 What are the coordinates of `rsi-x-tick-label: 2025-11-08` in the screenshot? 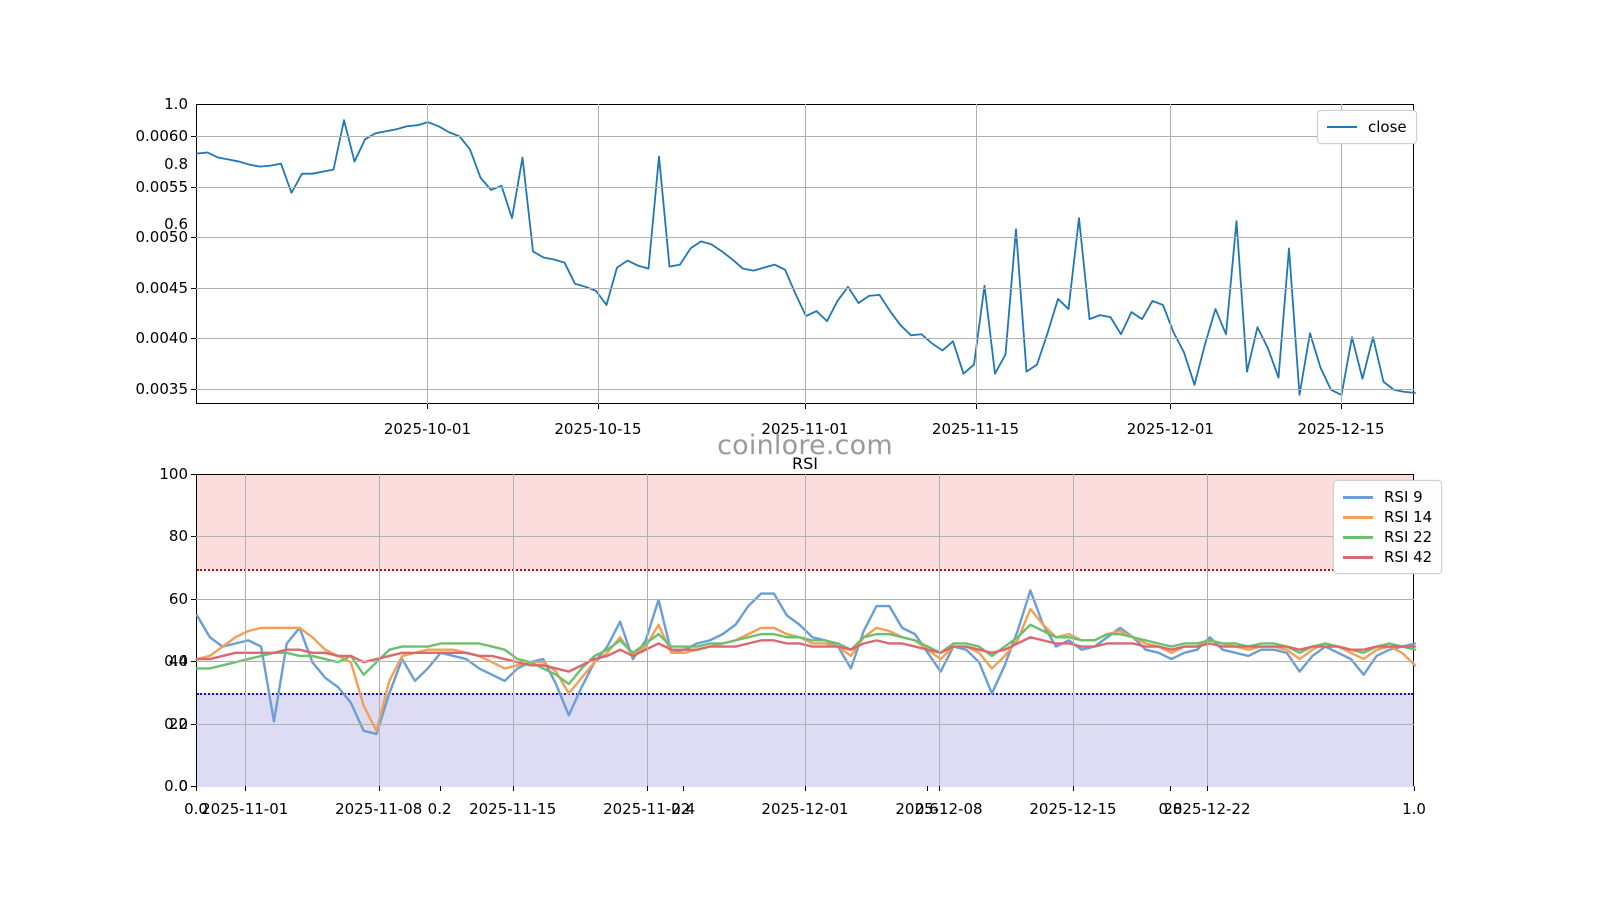 It's located at (379, 809).